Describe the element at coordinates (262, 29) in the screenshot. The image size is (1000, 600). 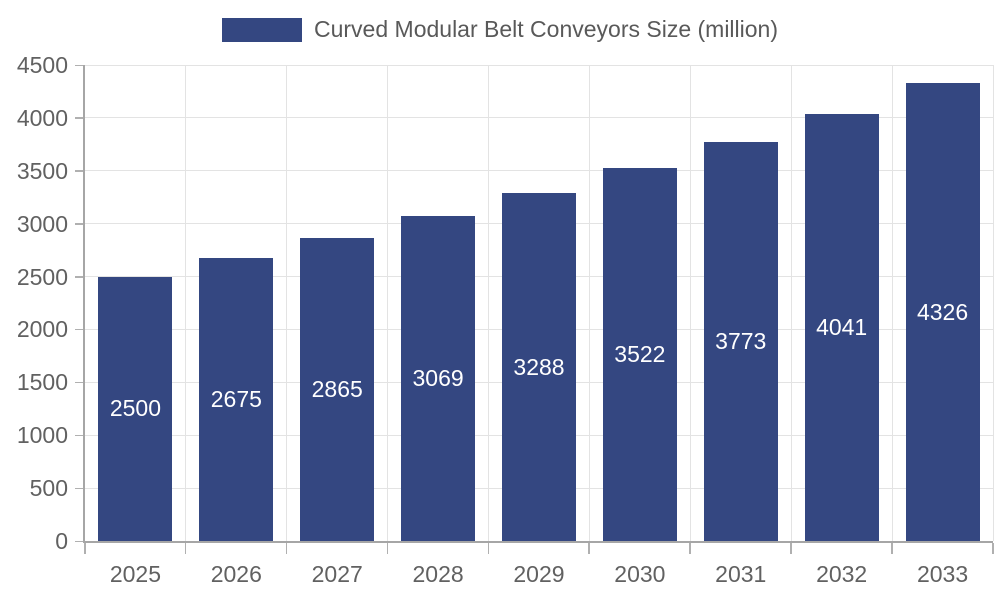
I see `legend-swatch` at that location.